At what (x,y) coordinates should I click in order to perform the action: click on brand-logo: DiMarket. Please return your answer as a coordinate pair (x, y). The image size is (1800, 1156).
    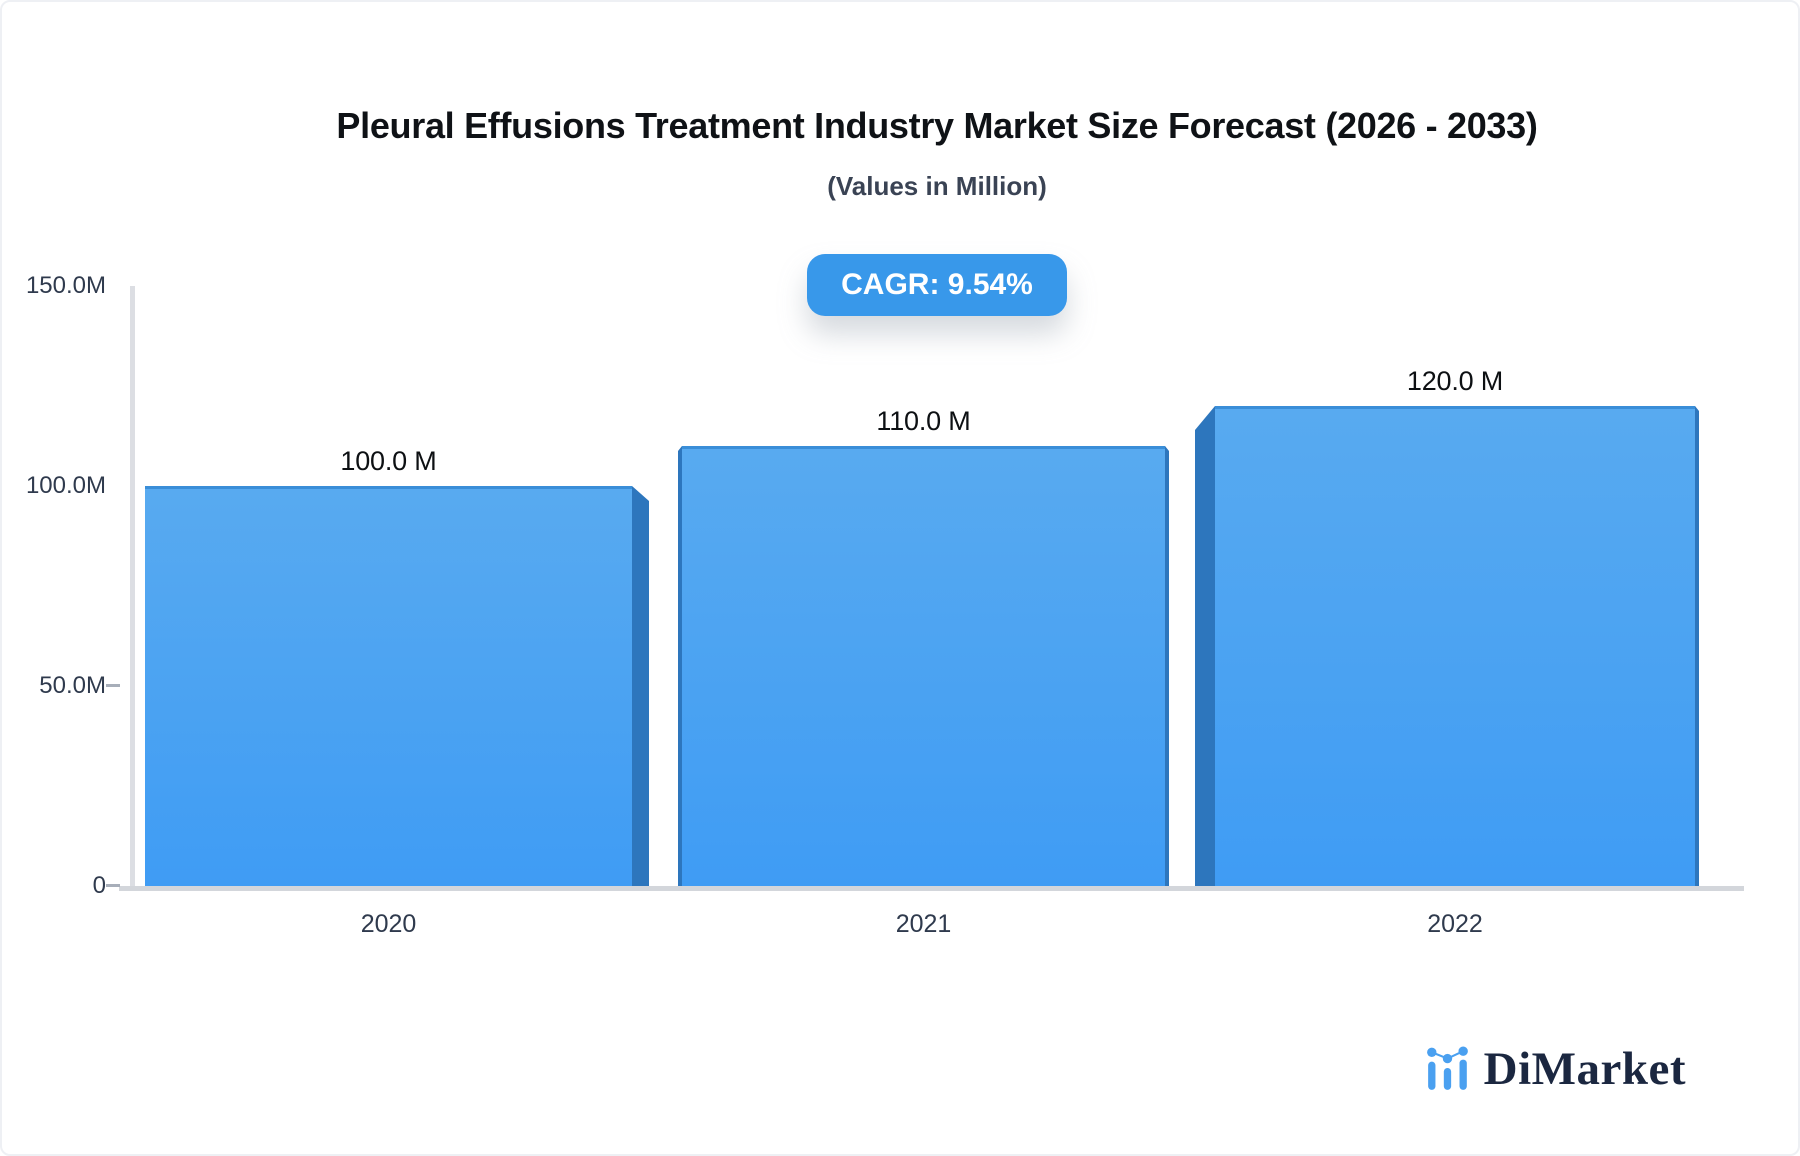
    Looking at the image, I should click on (1556, 1069).